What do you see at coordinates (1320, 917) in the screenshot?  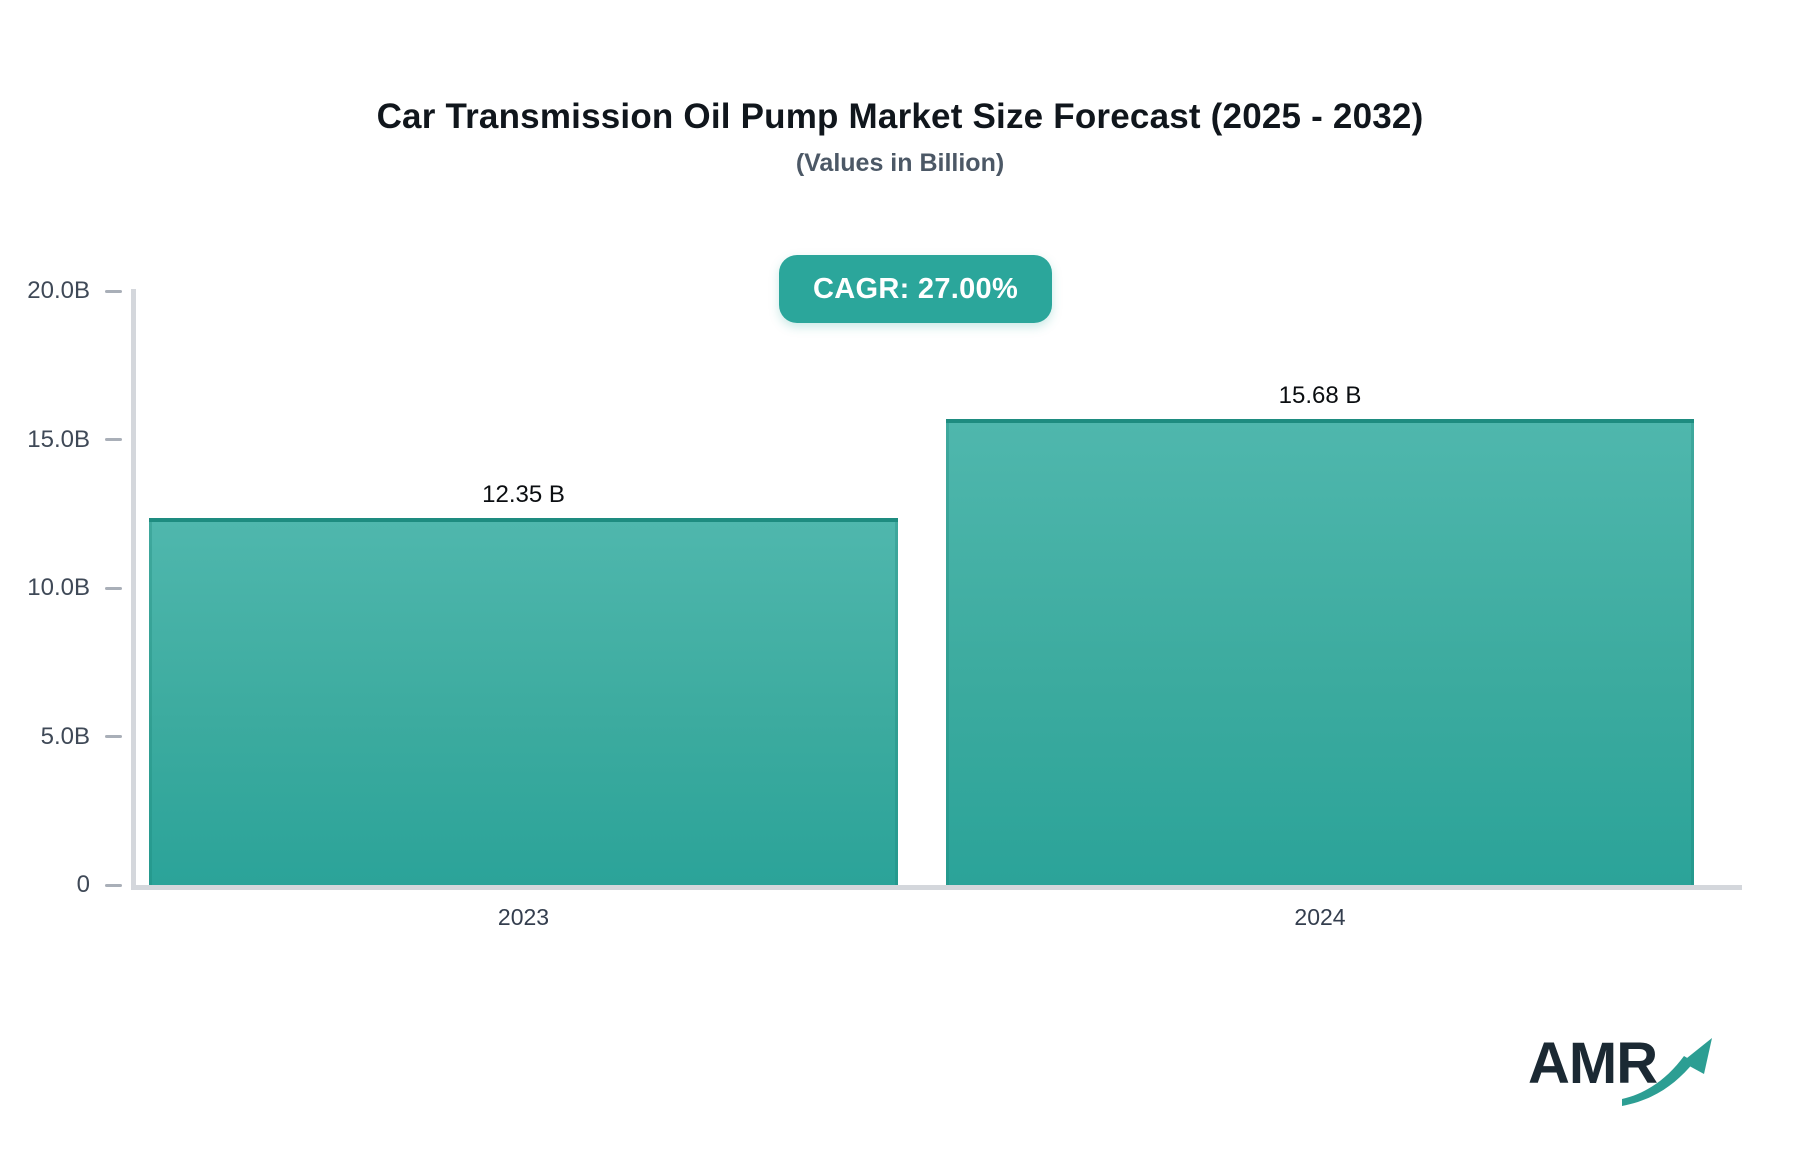 I see `x-tick-label-2024: 2024` at bounding box center [1320, 917].